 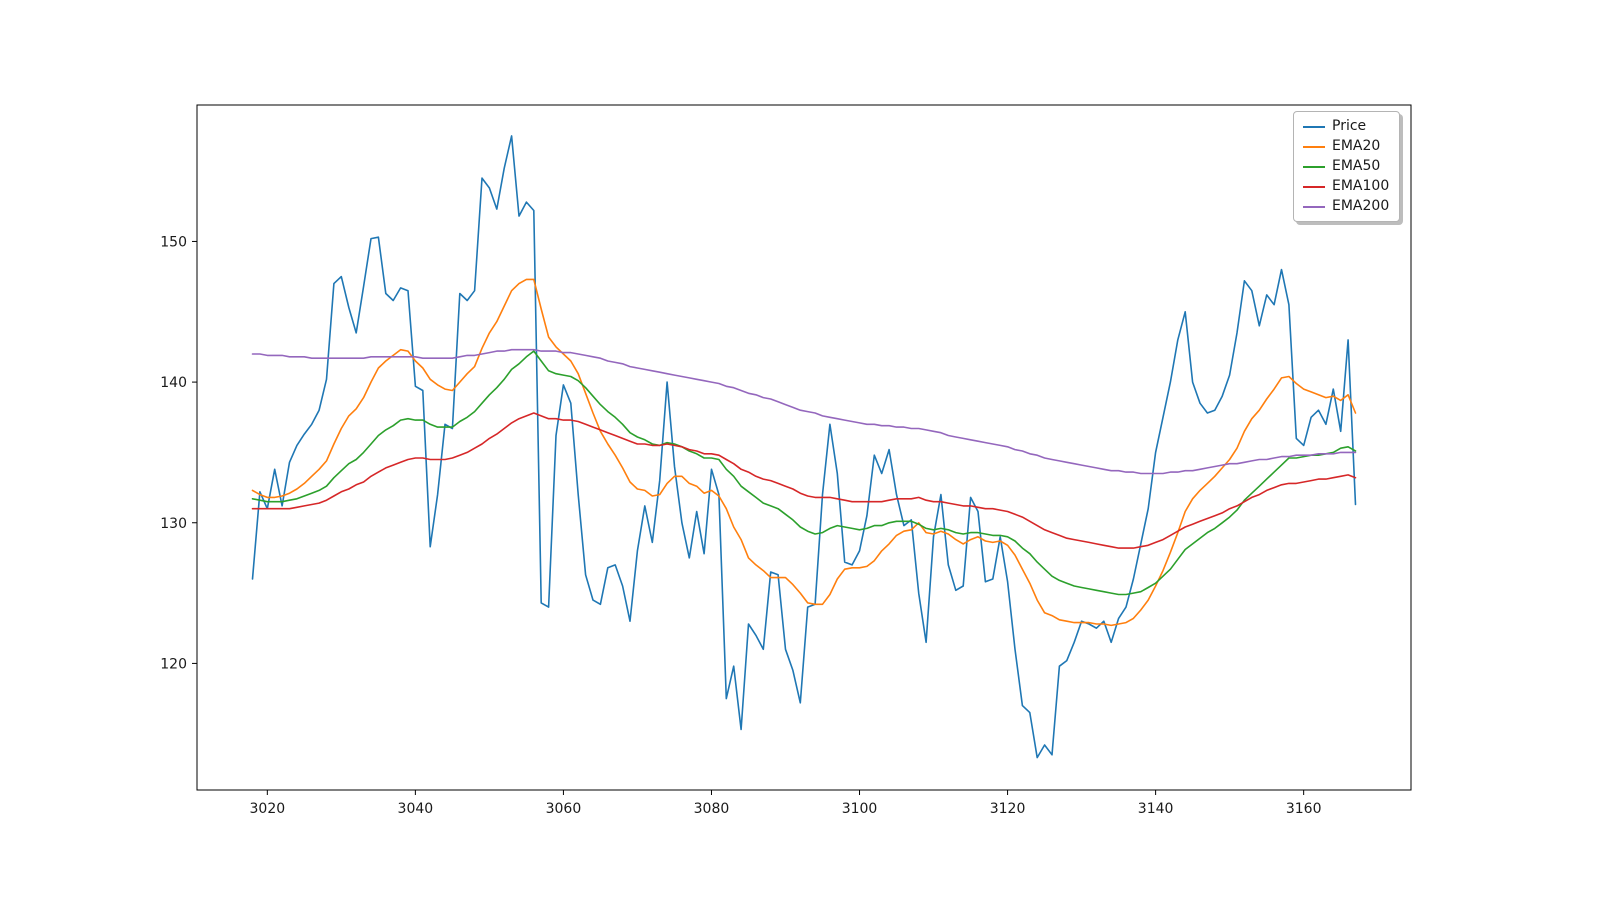 I want to click on legend-label: EMA20, so click(x=1356, y=146).